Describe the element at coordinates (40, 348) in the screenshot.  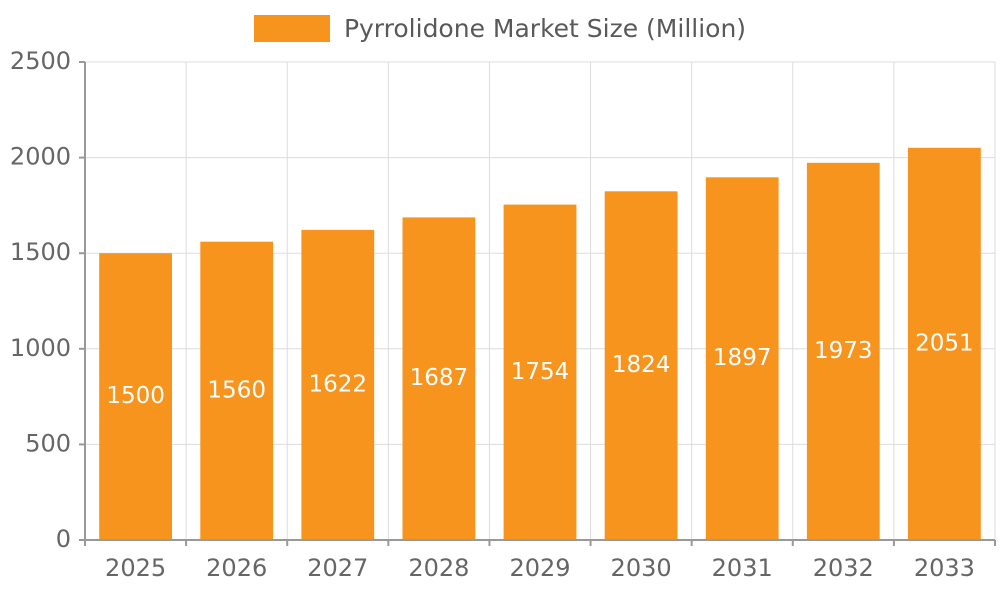
I see `y-tick-label: 1000` at that location.